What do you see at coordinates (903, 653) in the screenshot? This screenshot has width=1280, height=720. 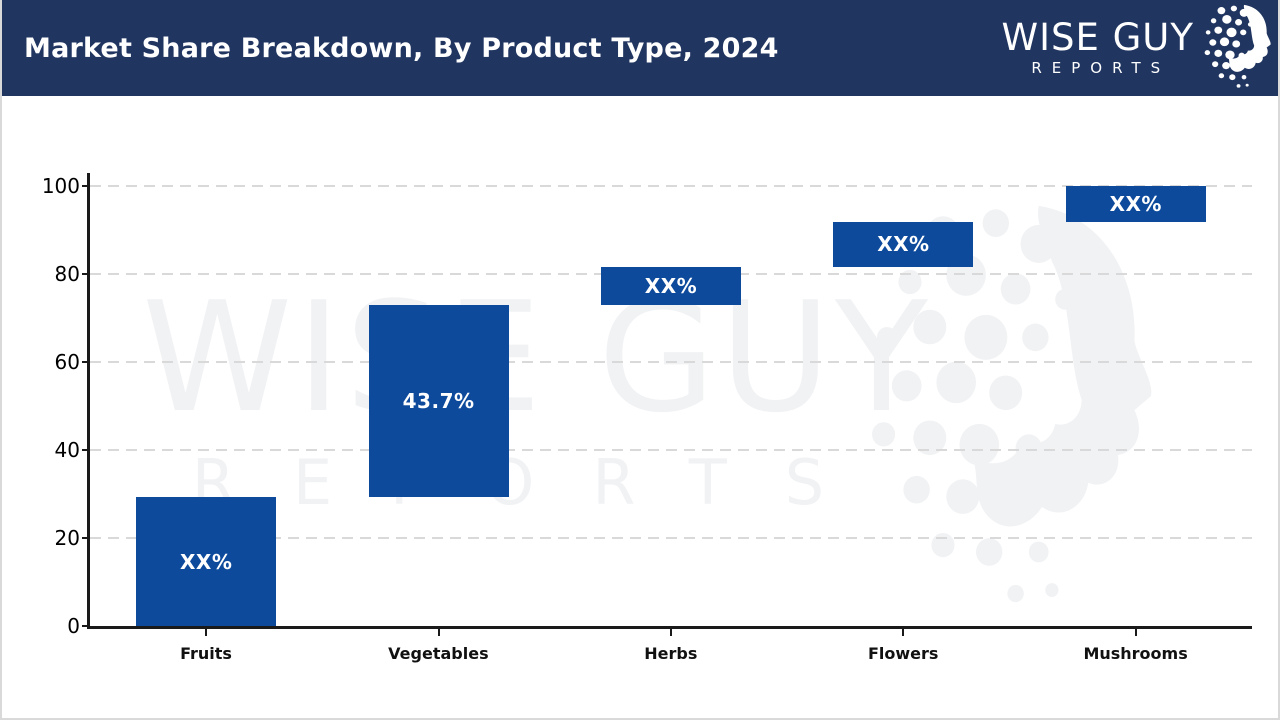 I see `x-tick-label: Flowers` at bounding box center [903, 653].